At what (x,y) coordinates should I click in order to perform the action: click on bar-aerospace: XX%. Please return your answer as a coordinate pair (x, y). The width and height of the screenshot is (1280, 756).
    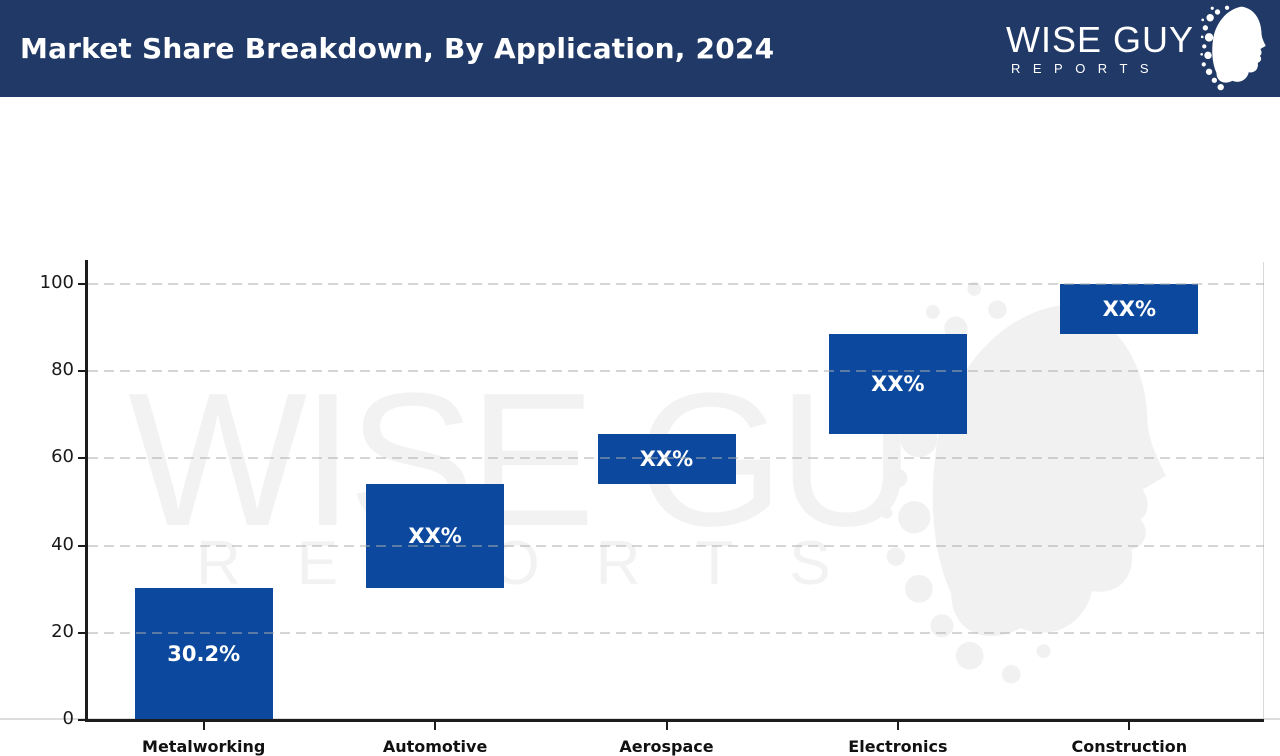
    Looking at the image, I should click on (666, 459).